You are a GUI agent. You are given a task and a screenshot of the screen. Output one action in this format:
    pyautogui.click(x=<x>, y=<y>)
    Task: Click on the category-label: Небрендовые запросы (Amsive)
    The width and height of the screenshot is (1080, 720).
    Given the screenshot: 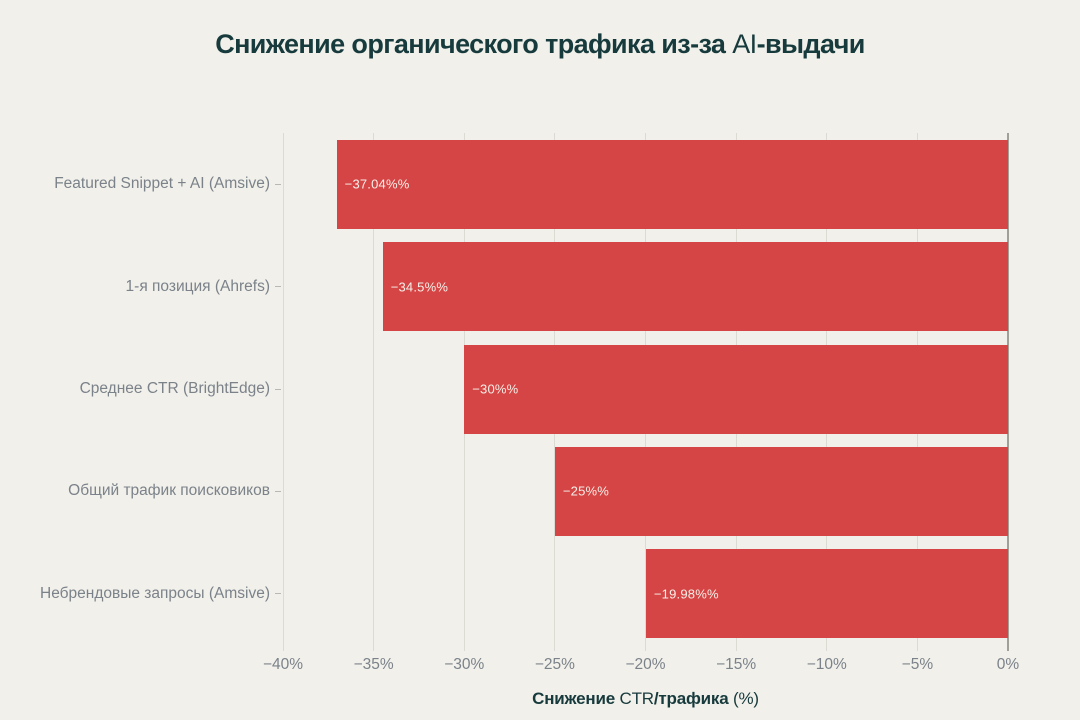 What is the action you would take?
    pyautogui.click(x=140, y=594)
    